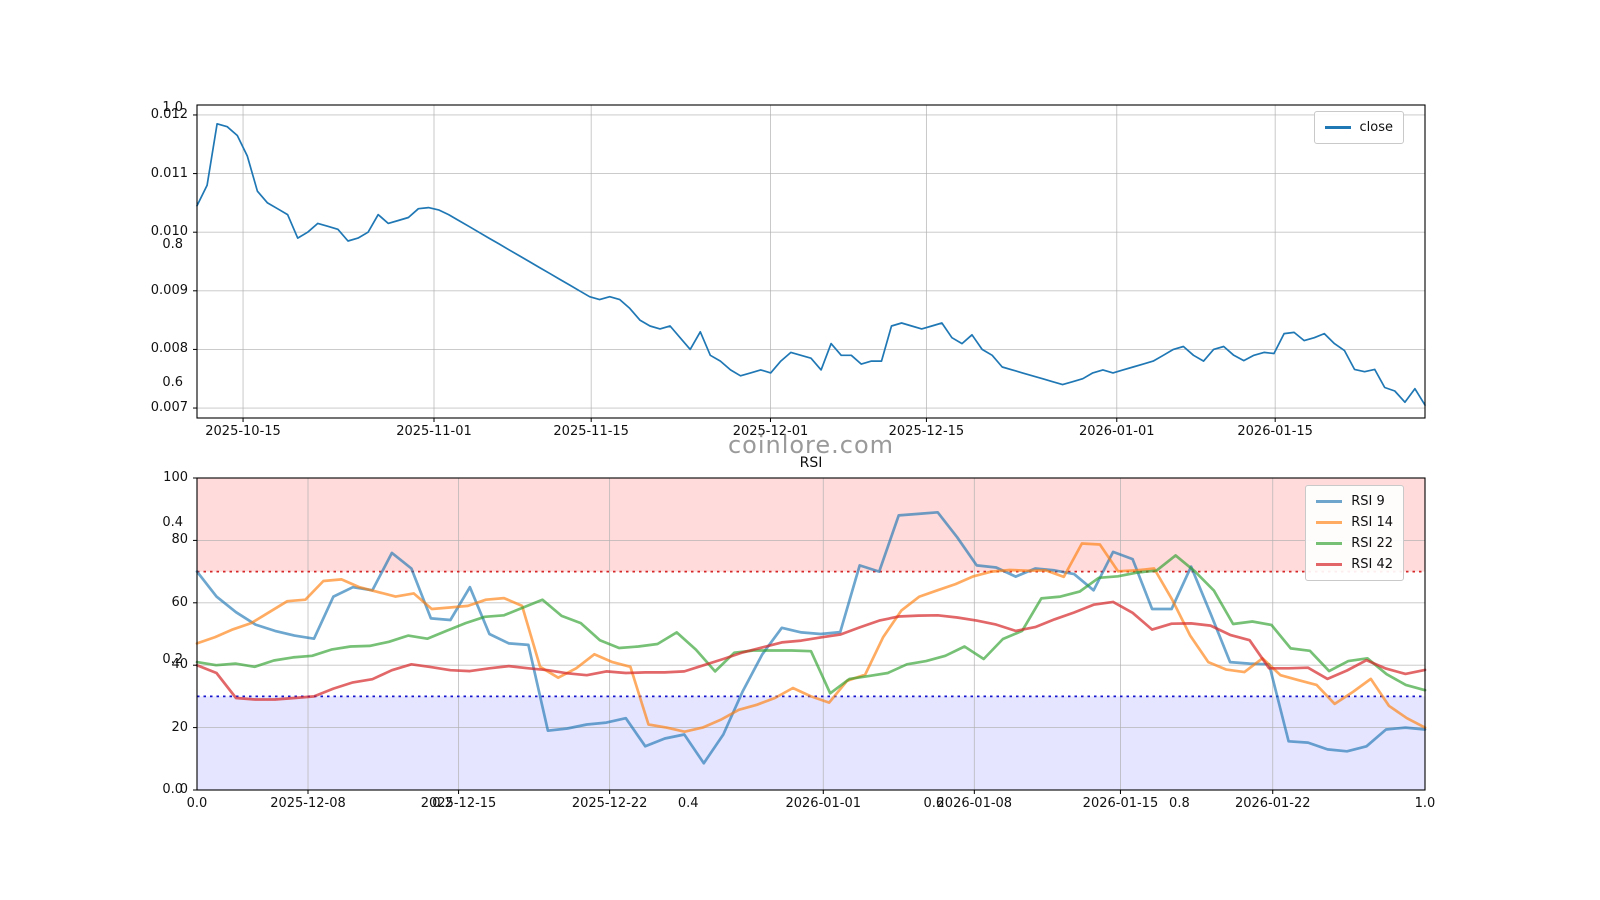  I want to click on legend-entry-rsi42: RSI 42, so click(1354, 564).